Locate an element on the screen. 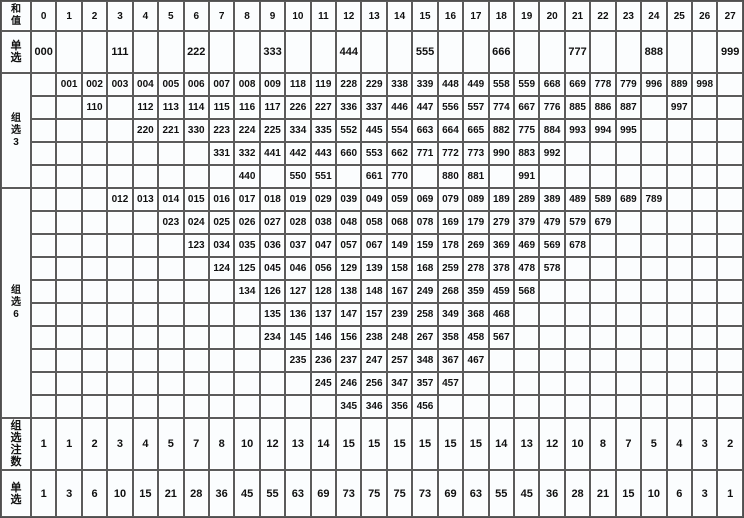 The image size is (744, 518). group6-cell-r5-12: 147 is located at coordinates (349, 314).